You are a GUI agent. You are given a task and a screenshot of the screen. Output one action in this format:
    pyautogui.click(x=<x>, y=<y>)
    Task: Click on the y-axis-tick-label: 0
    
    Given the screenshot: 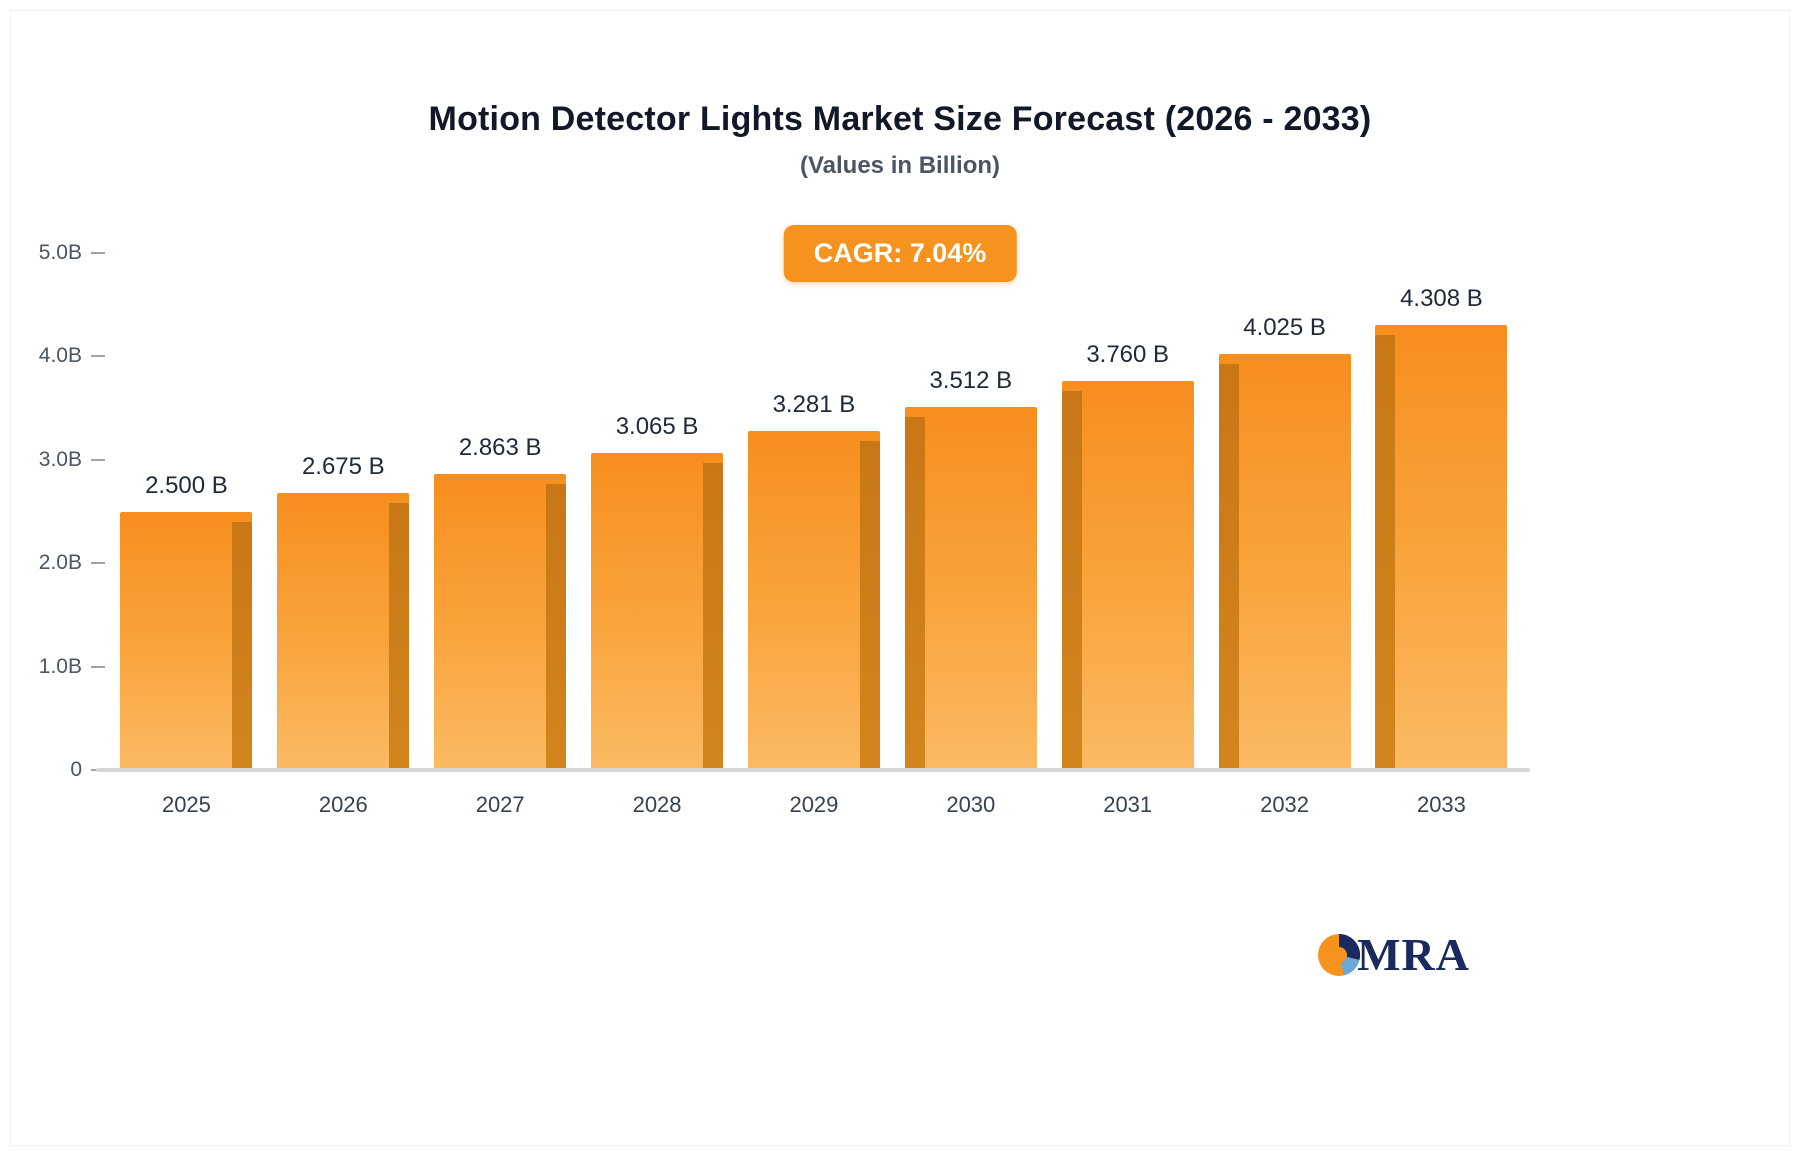 What is the action you would take?
    pyautogui.click(x=76, y=769)
    